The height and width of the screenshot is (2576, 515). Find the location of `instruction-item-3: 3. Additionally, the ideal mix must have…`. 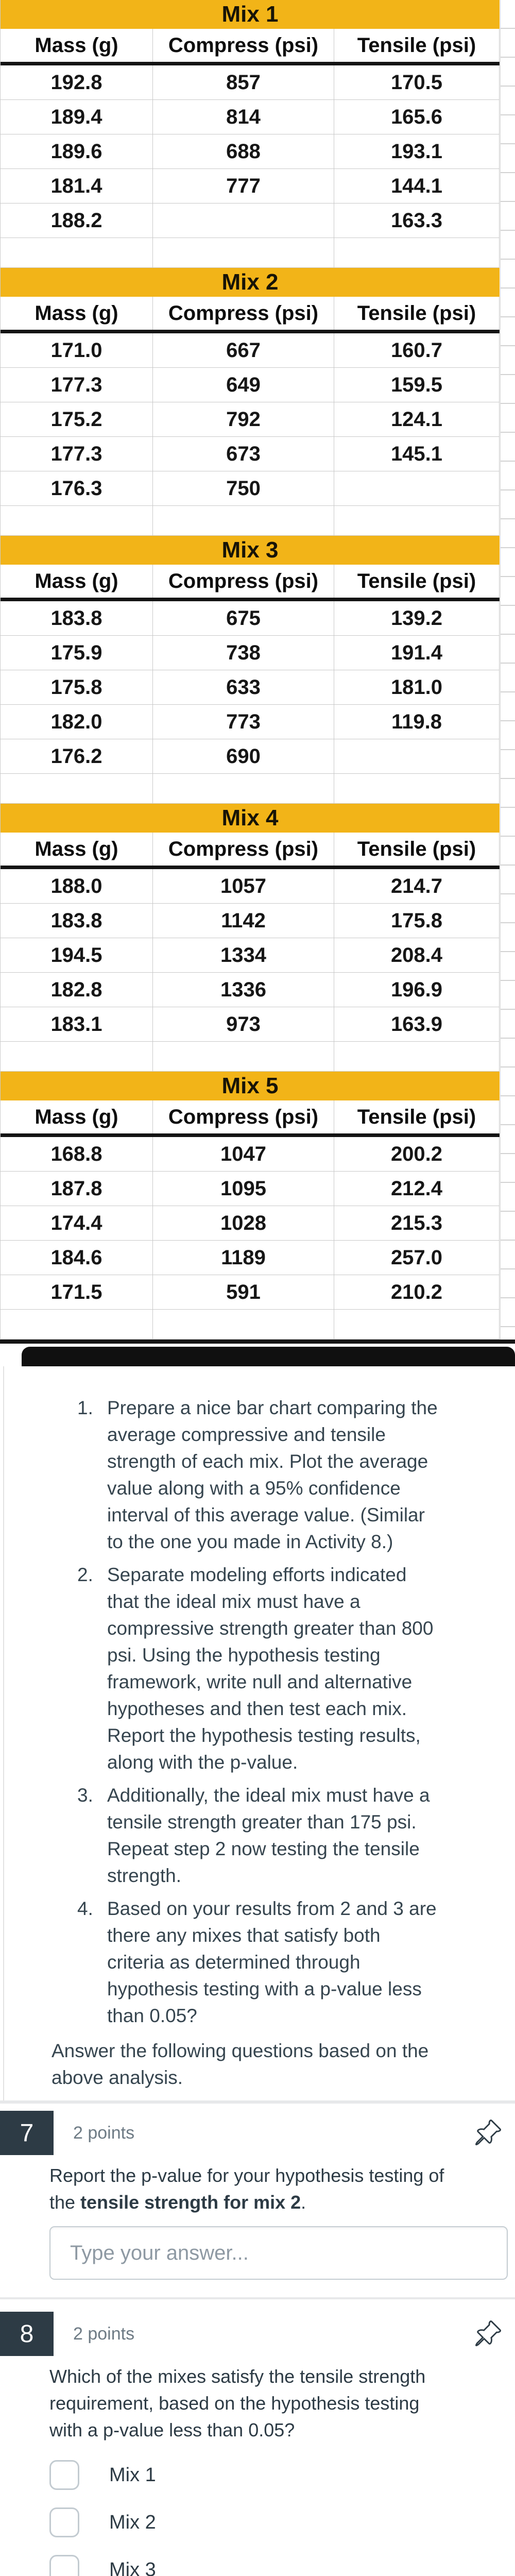

instruction-item-3: 3. Additionally, the ideal mix must have… is located at coordinates (283, 1835).